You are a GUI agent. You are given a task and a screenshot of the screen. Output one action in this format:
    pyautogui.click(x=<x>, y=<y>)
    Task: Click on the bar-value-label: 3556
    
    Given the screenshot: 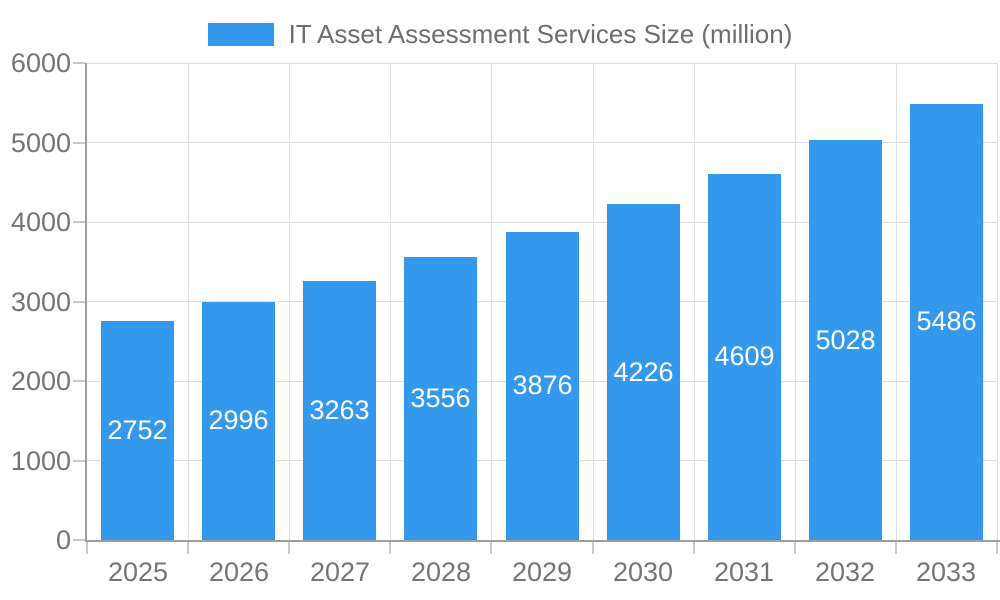 What is the action you would take?
    pyautogui.click(x=440, y=398)
    